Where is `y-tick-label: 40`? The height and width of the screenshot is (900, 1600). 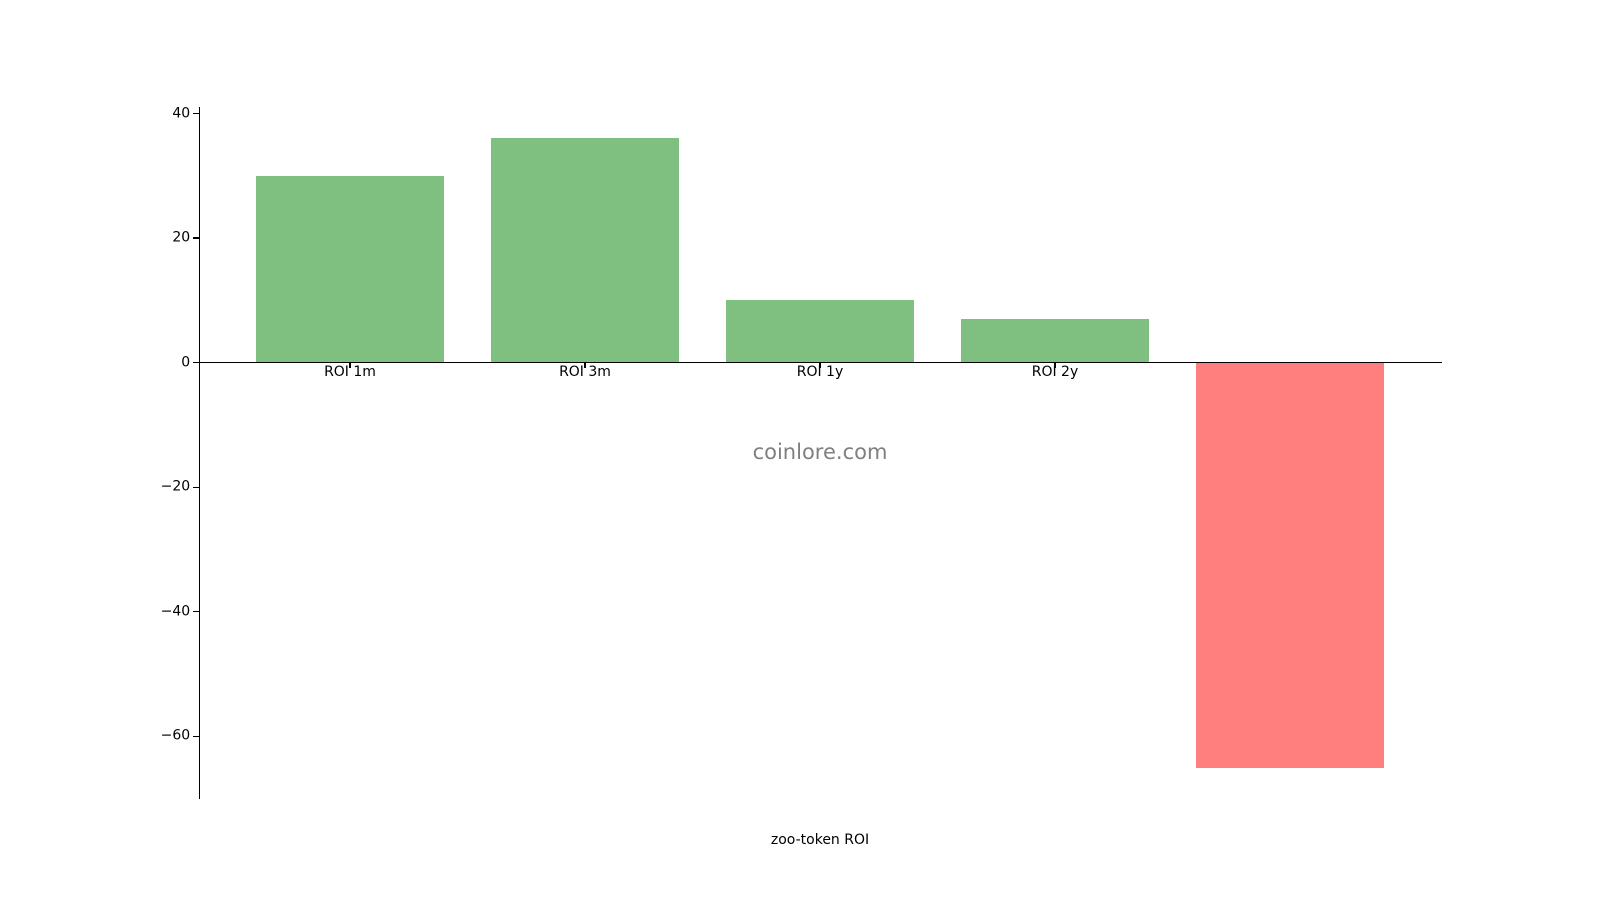
y-tick-label: 40 is located at coordinates (181, 113).